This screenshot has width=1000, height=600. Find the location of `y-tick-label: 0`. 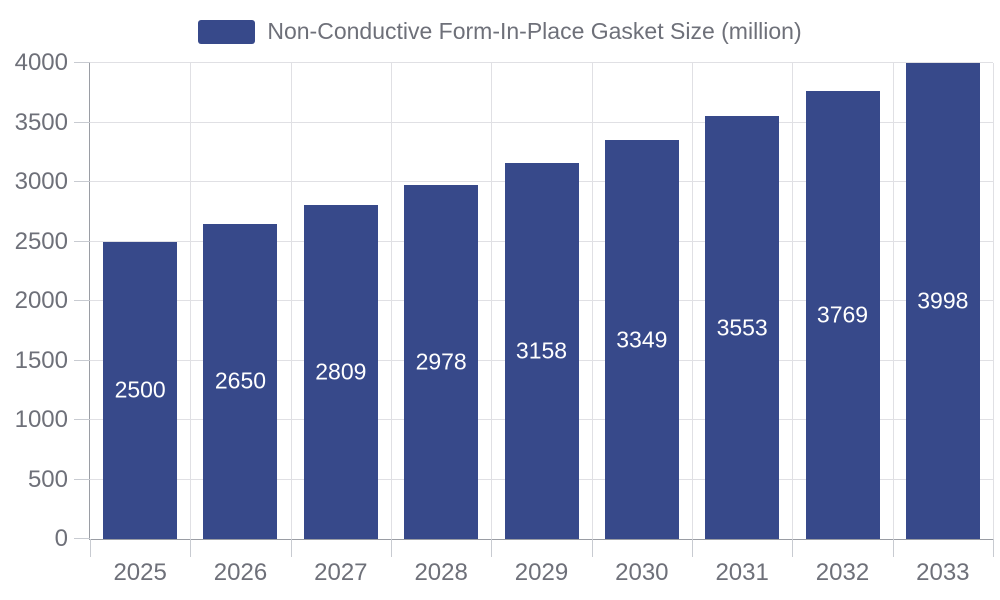

y-tick-label: 0 is located at coordinates (61, 538).